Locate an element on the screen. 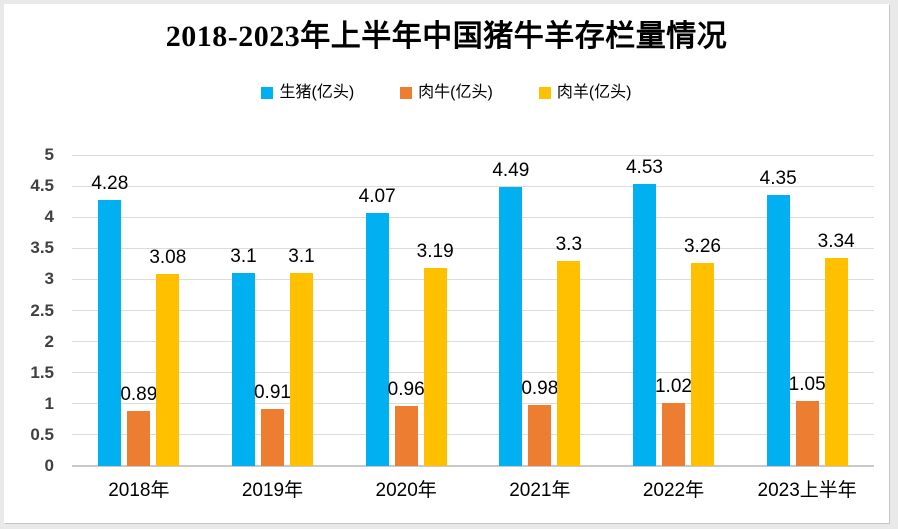 Image resolution: width=898 pixels, height=529 pixels. bar: 3.26 is located at coordinates (702, 351).